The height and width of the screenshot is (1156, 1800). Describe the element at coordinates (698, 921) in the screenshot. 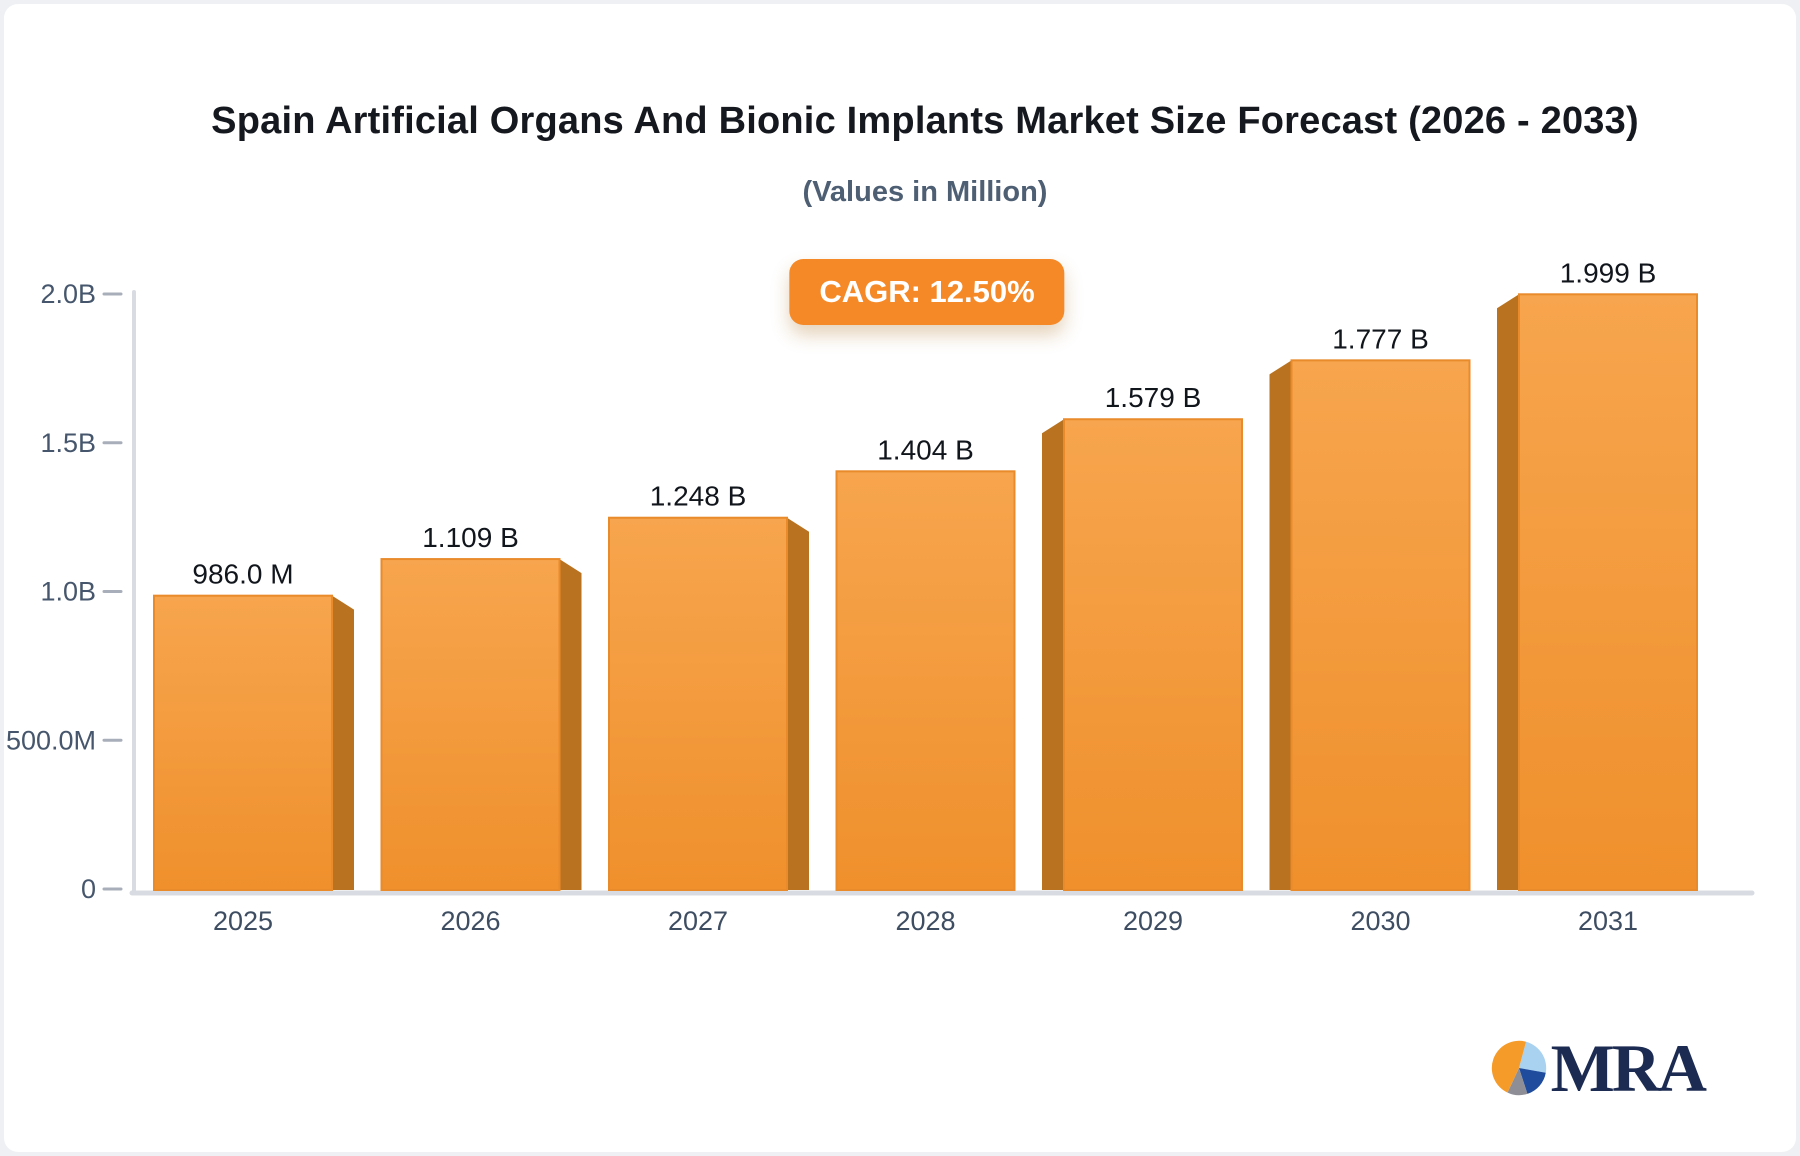

I see `x-tick-label: 2027` at that location.